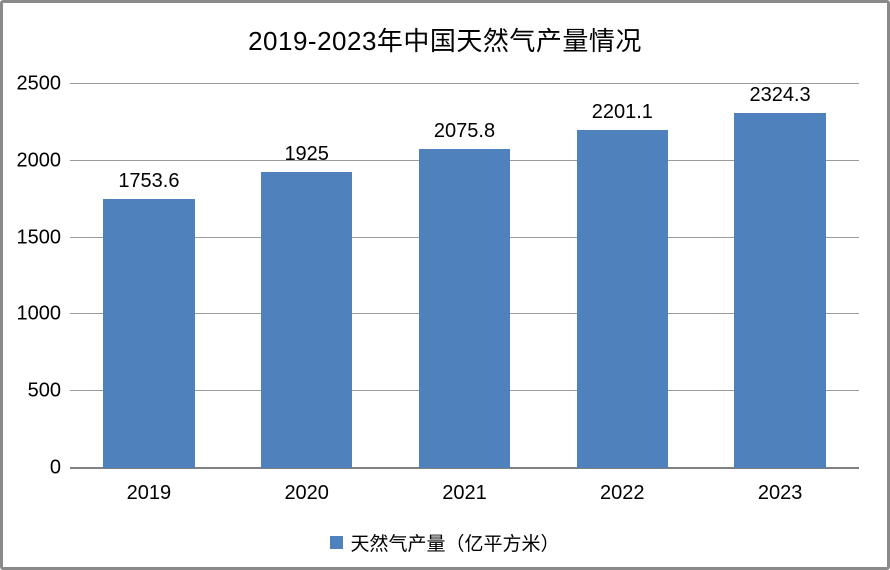  I want to click on bar-value-label: 2201.1, so click(622, 111).